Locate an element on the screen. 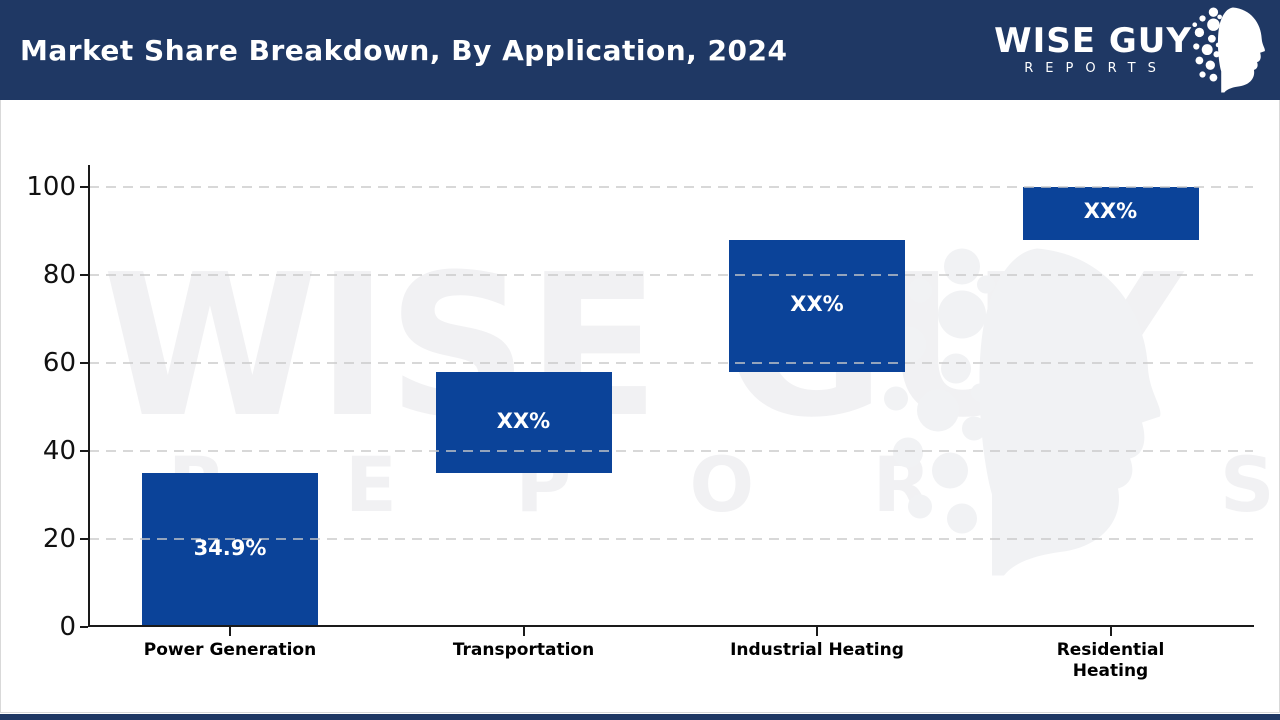  logo-text: WISE GUY REPORTS is located at coordinates (1093, 50).